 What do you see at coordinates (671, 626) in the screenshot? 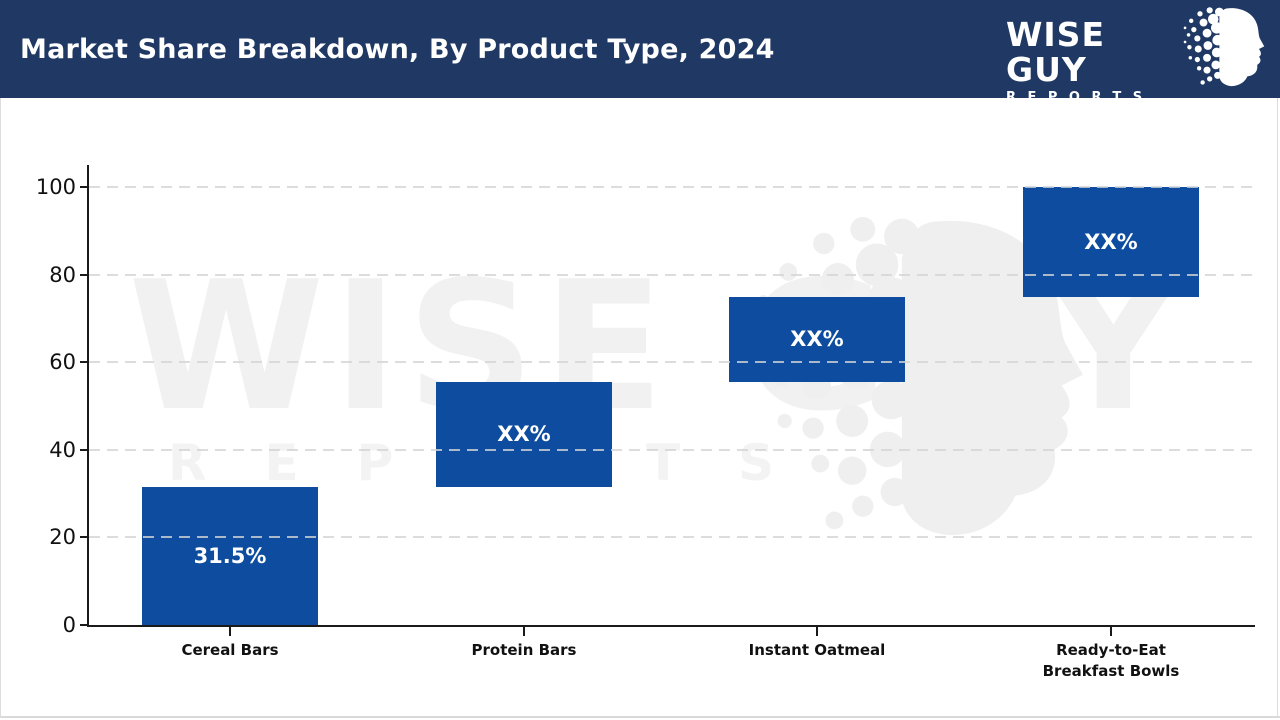
I see `x-axis-line` at bounding box center [671, 626].